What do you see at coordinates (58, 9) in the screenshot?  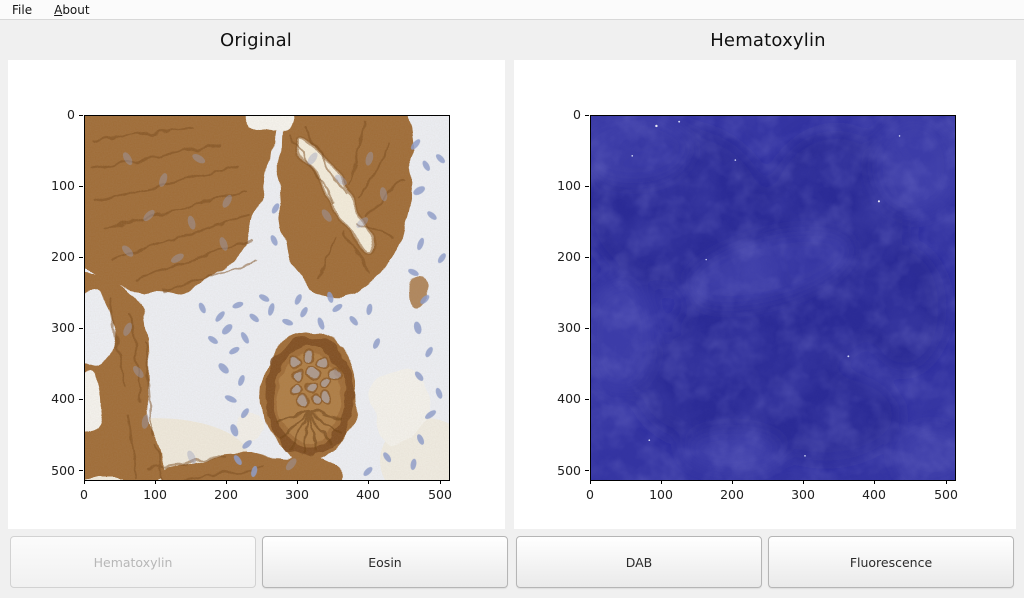 I see `menu-about-accel: A` at bounding box center [58, 9].